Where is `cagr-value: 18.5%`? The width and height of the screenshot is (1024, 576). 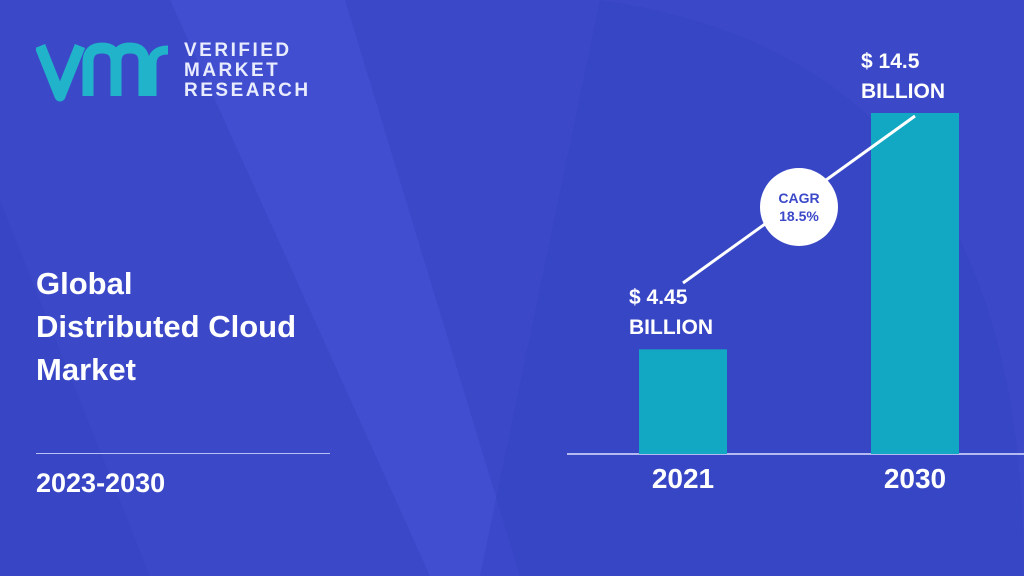
cagr-value: 18.5% is located at coordinates (799, 216).